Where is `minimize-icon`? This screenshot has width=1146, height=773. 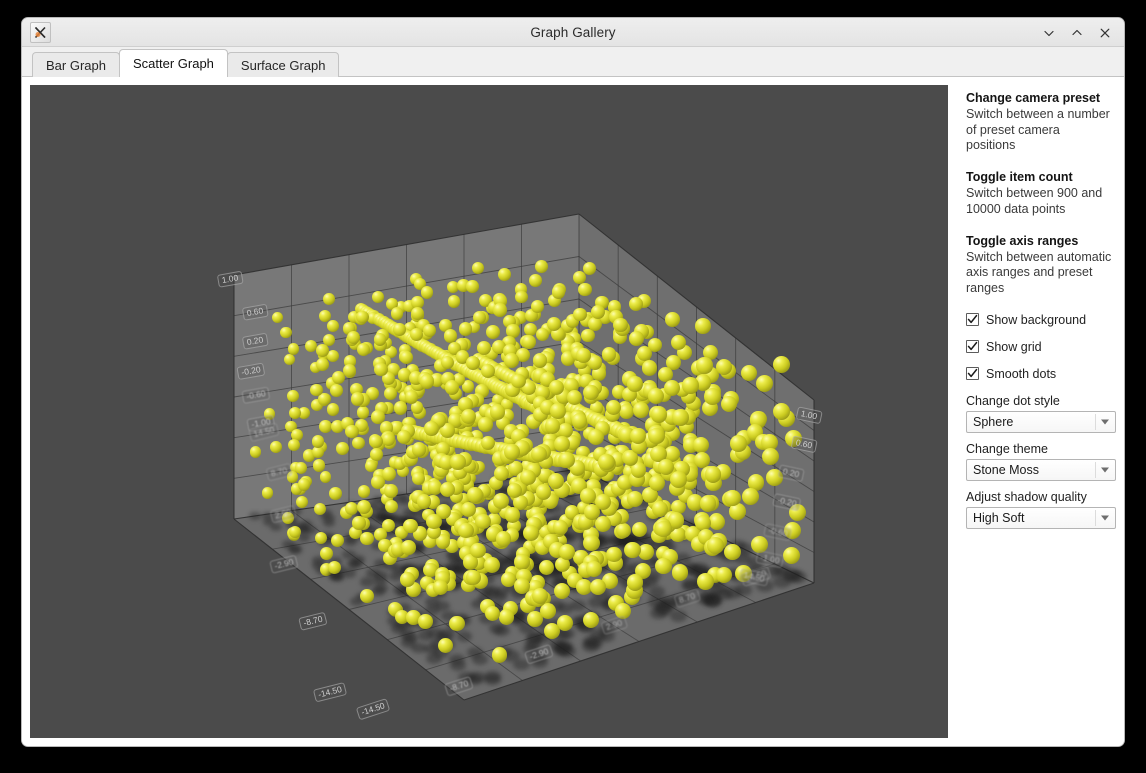 minimize-icon is located at coordinates (1049, 33).